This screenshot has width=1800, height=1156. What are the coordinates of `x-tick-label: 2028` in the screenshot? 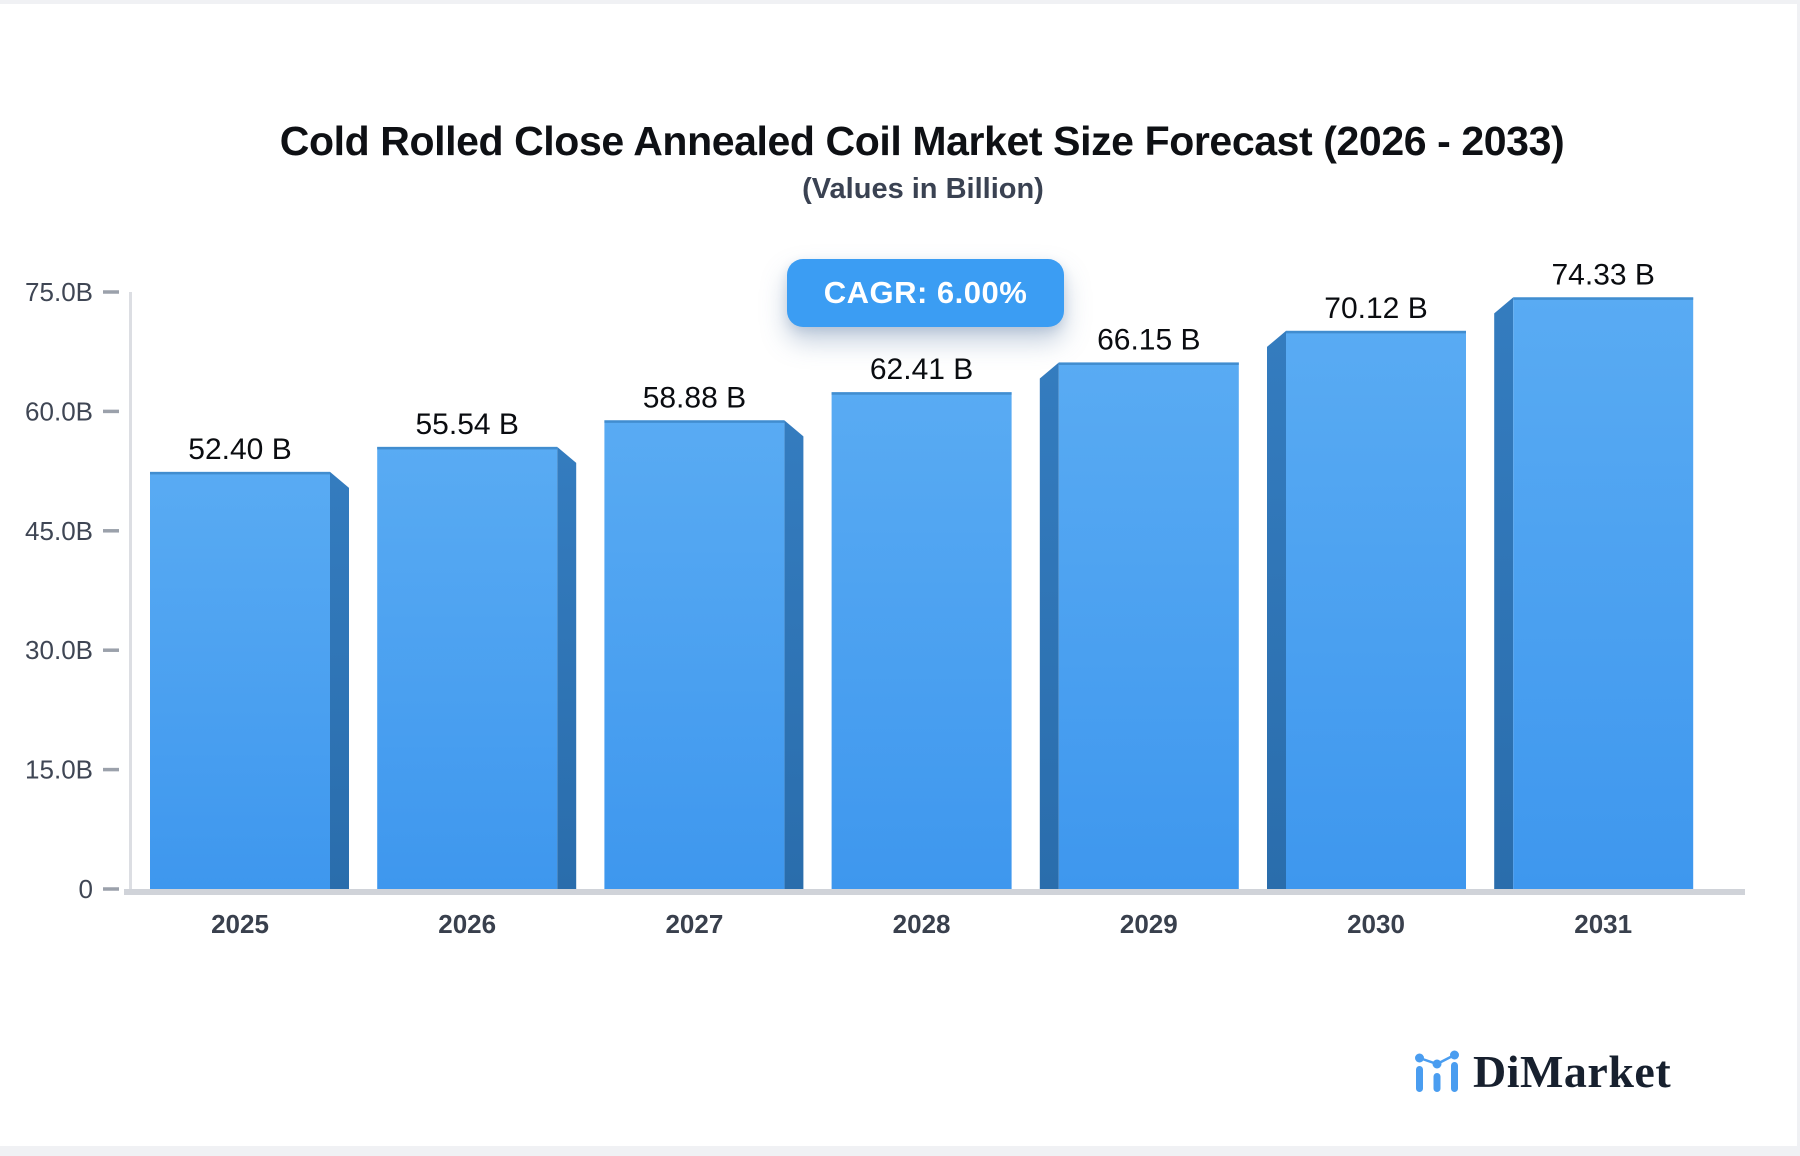 It's located at (922, 924).